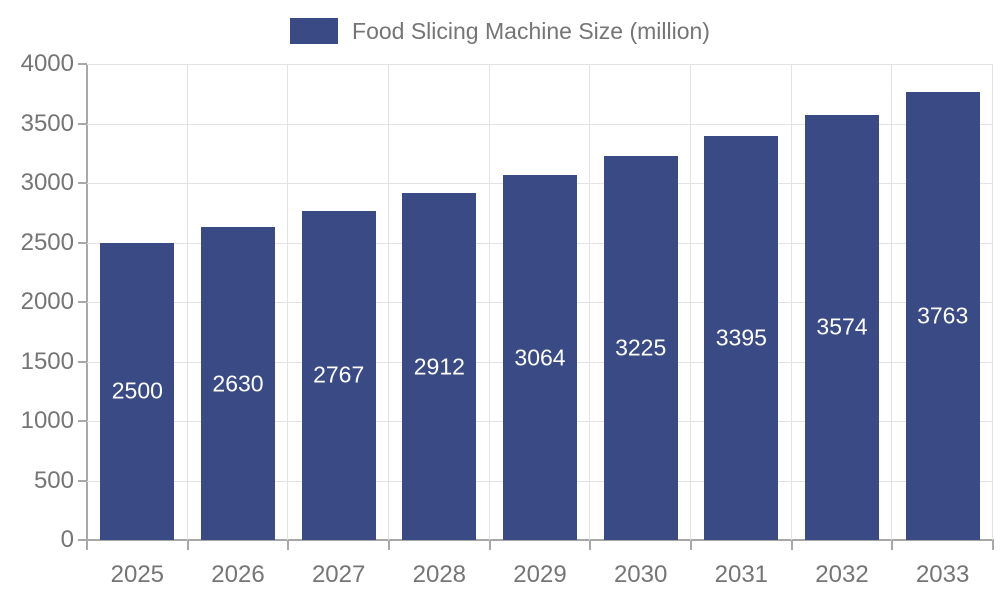 The image size is (1000, 600). I want to click on x-tick-label: 2025, so click(137, 574).